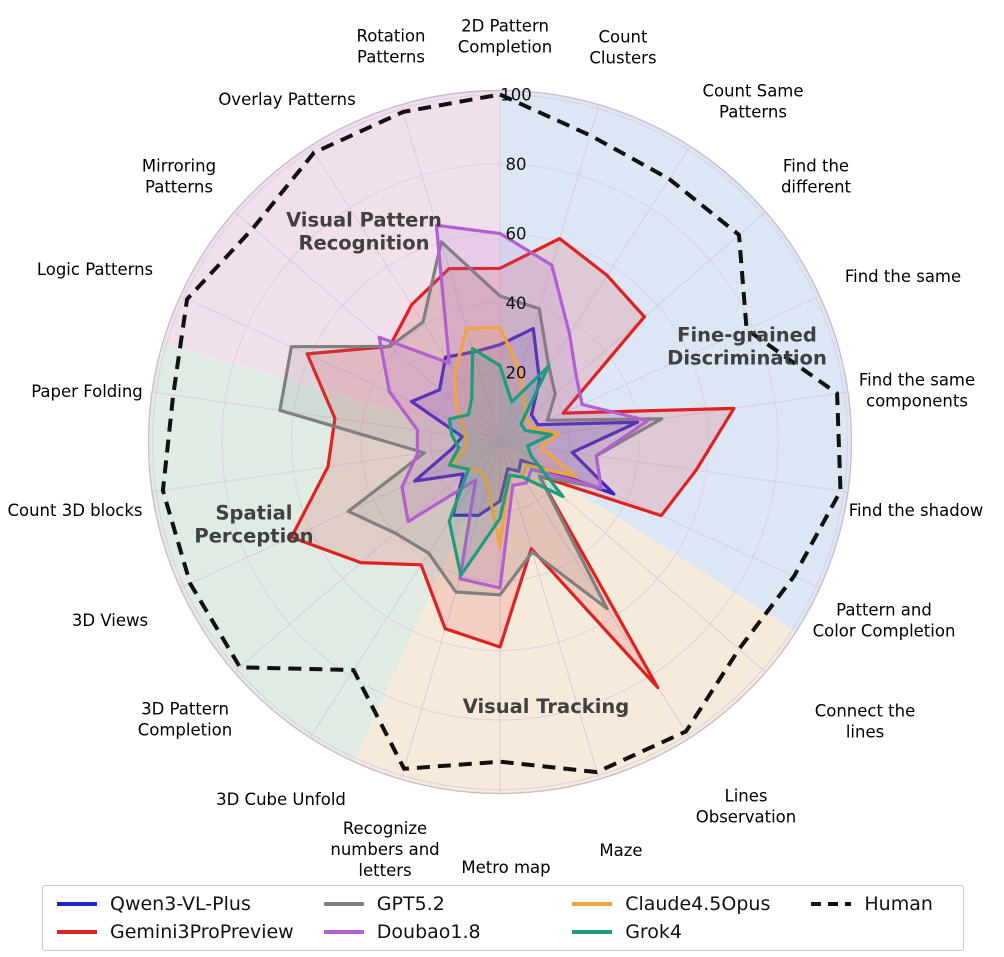 This screenshot has height=957, width=1004. I want to click on group-label: Spatial Perception, so click(253, 525).